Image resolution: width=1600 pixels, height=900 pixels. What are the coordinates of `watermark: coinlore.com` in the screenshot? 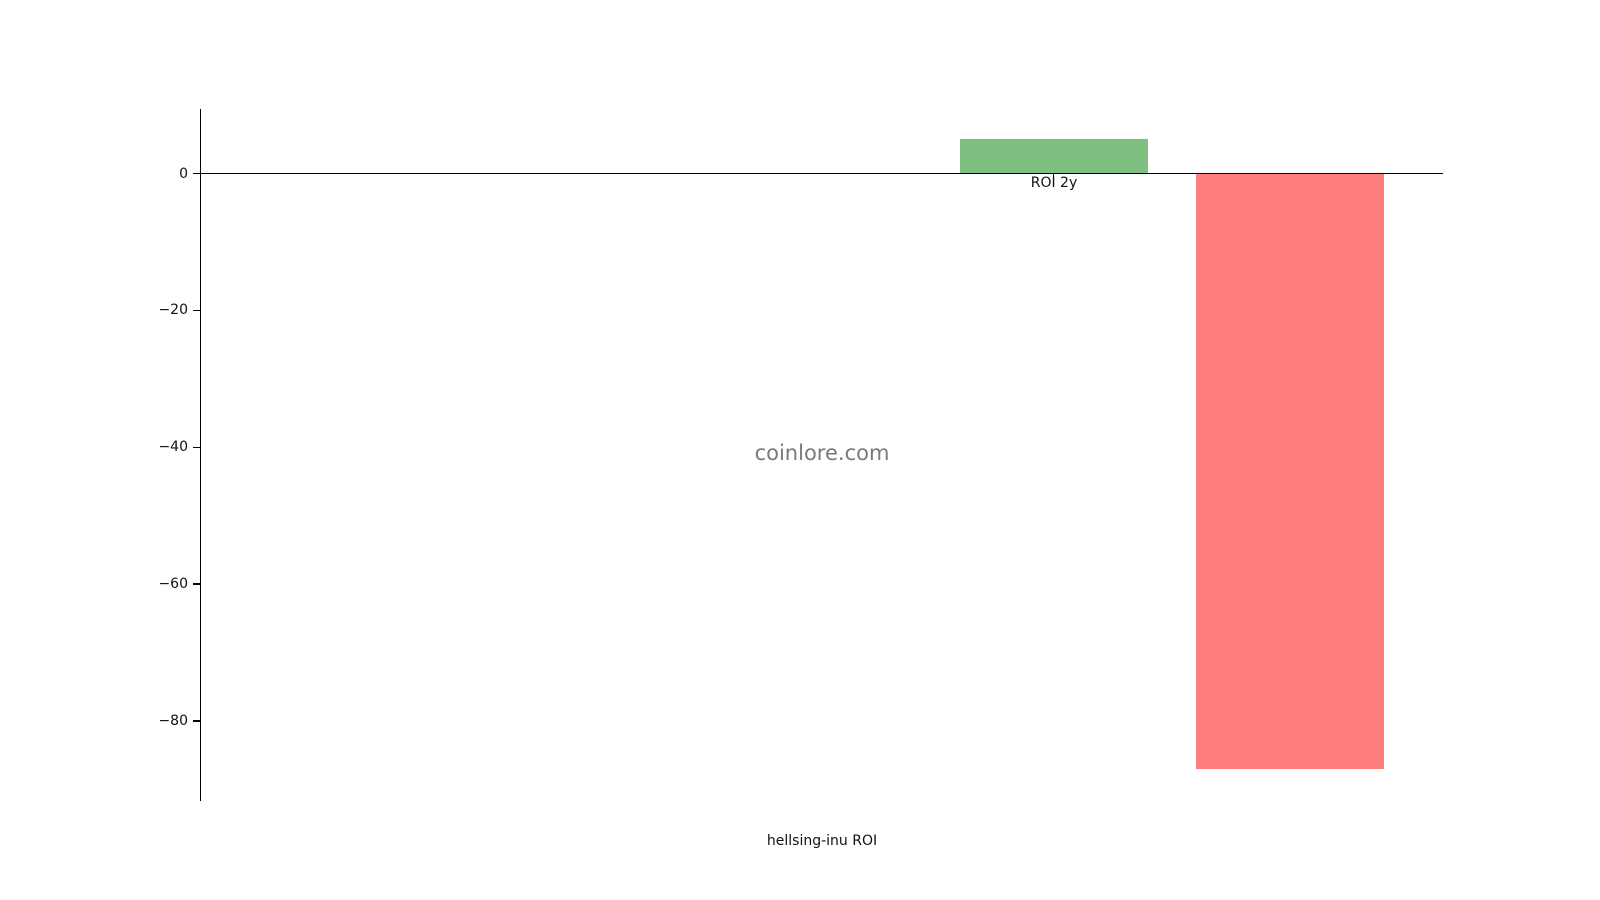 It's located at (822, 453).